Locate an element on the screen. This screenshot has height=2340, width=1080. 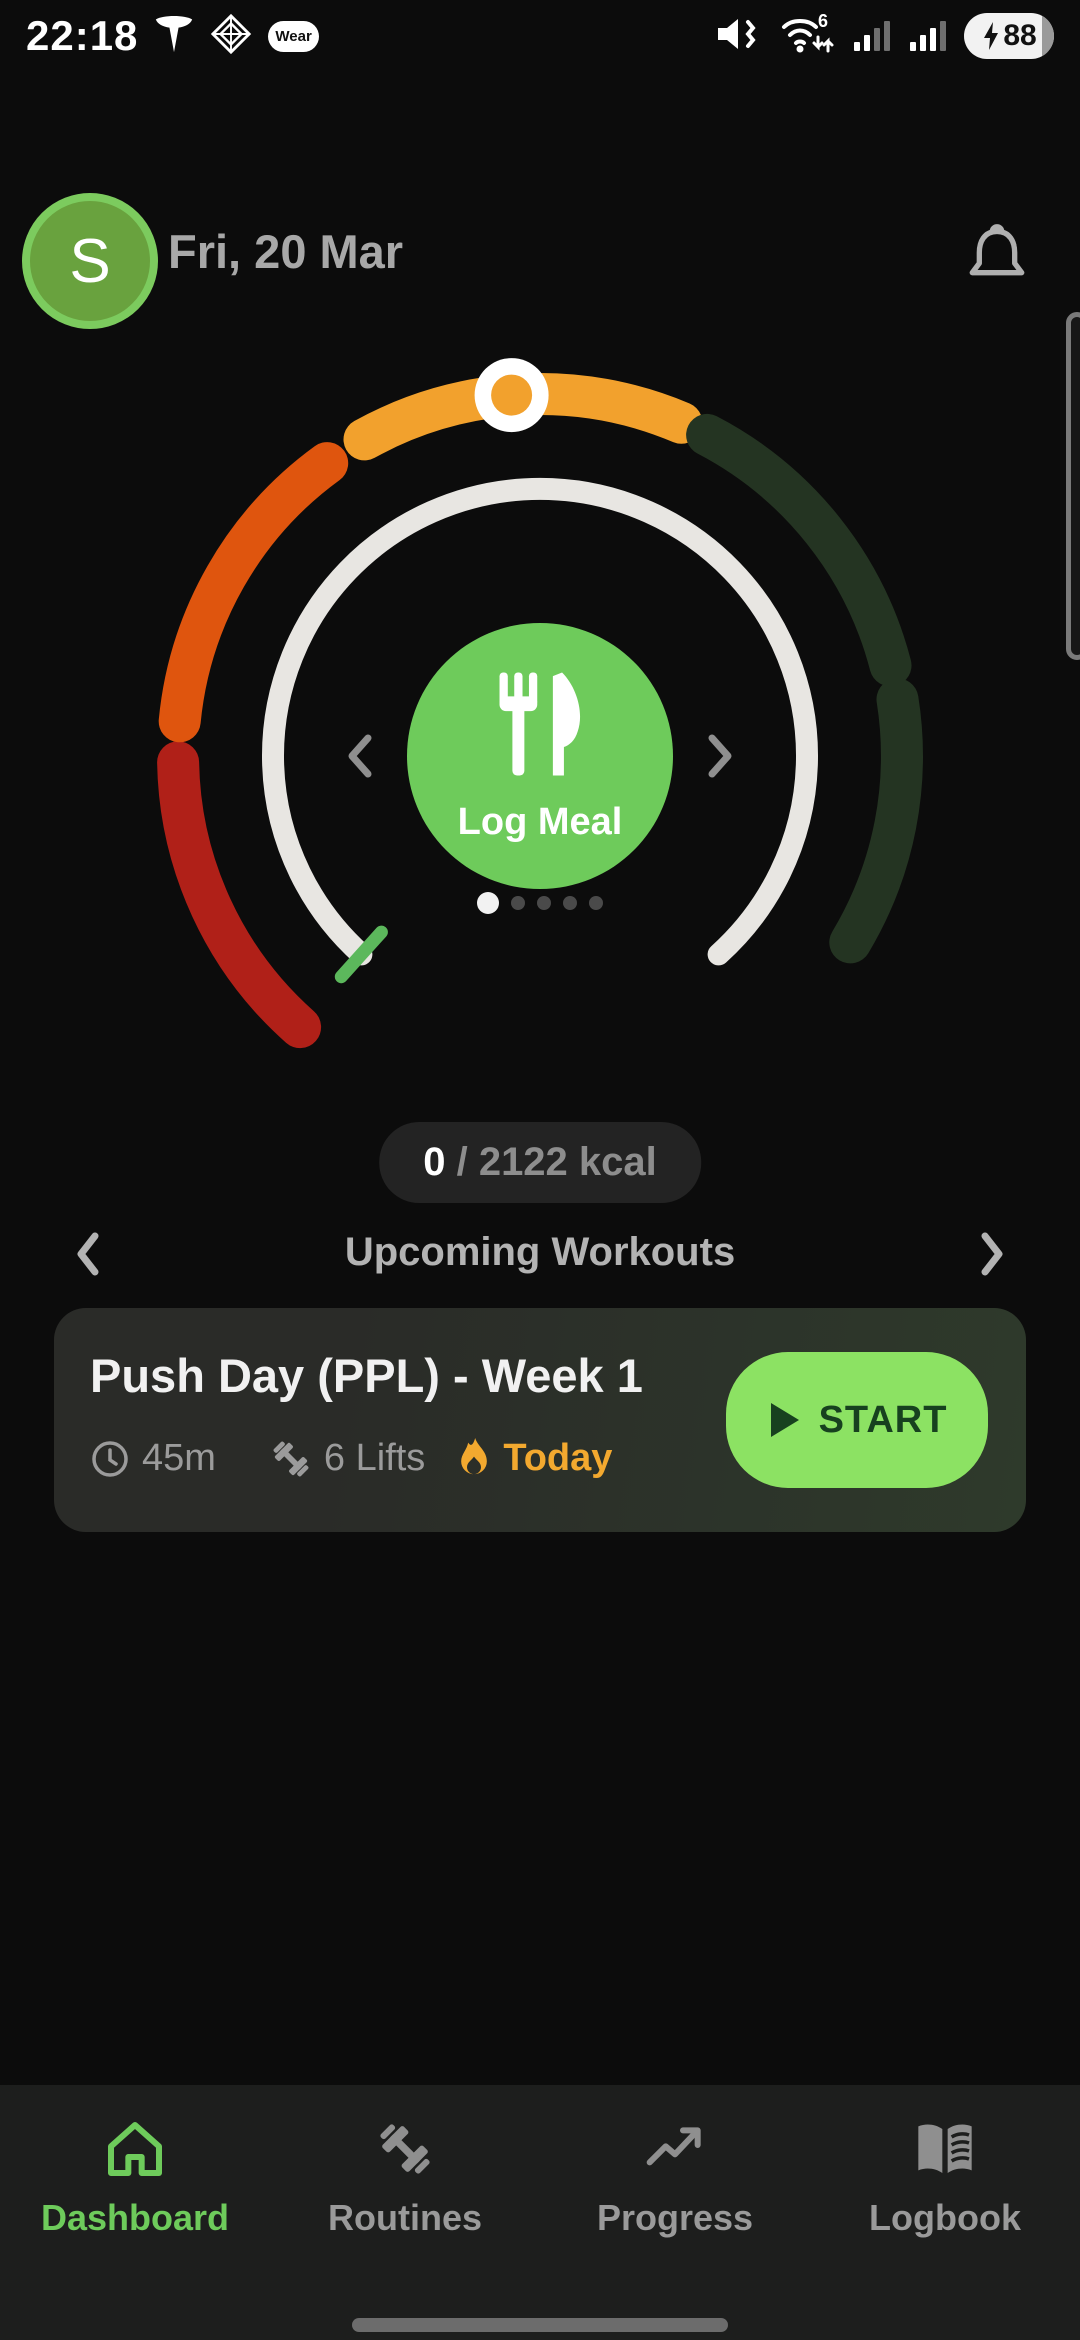
gauge-prev-arrow-icon is located at coordinates (360, 756).